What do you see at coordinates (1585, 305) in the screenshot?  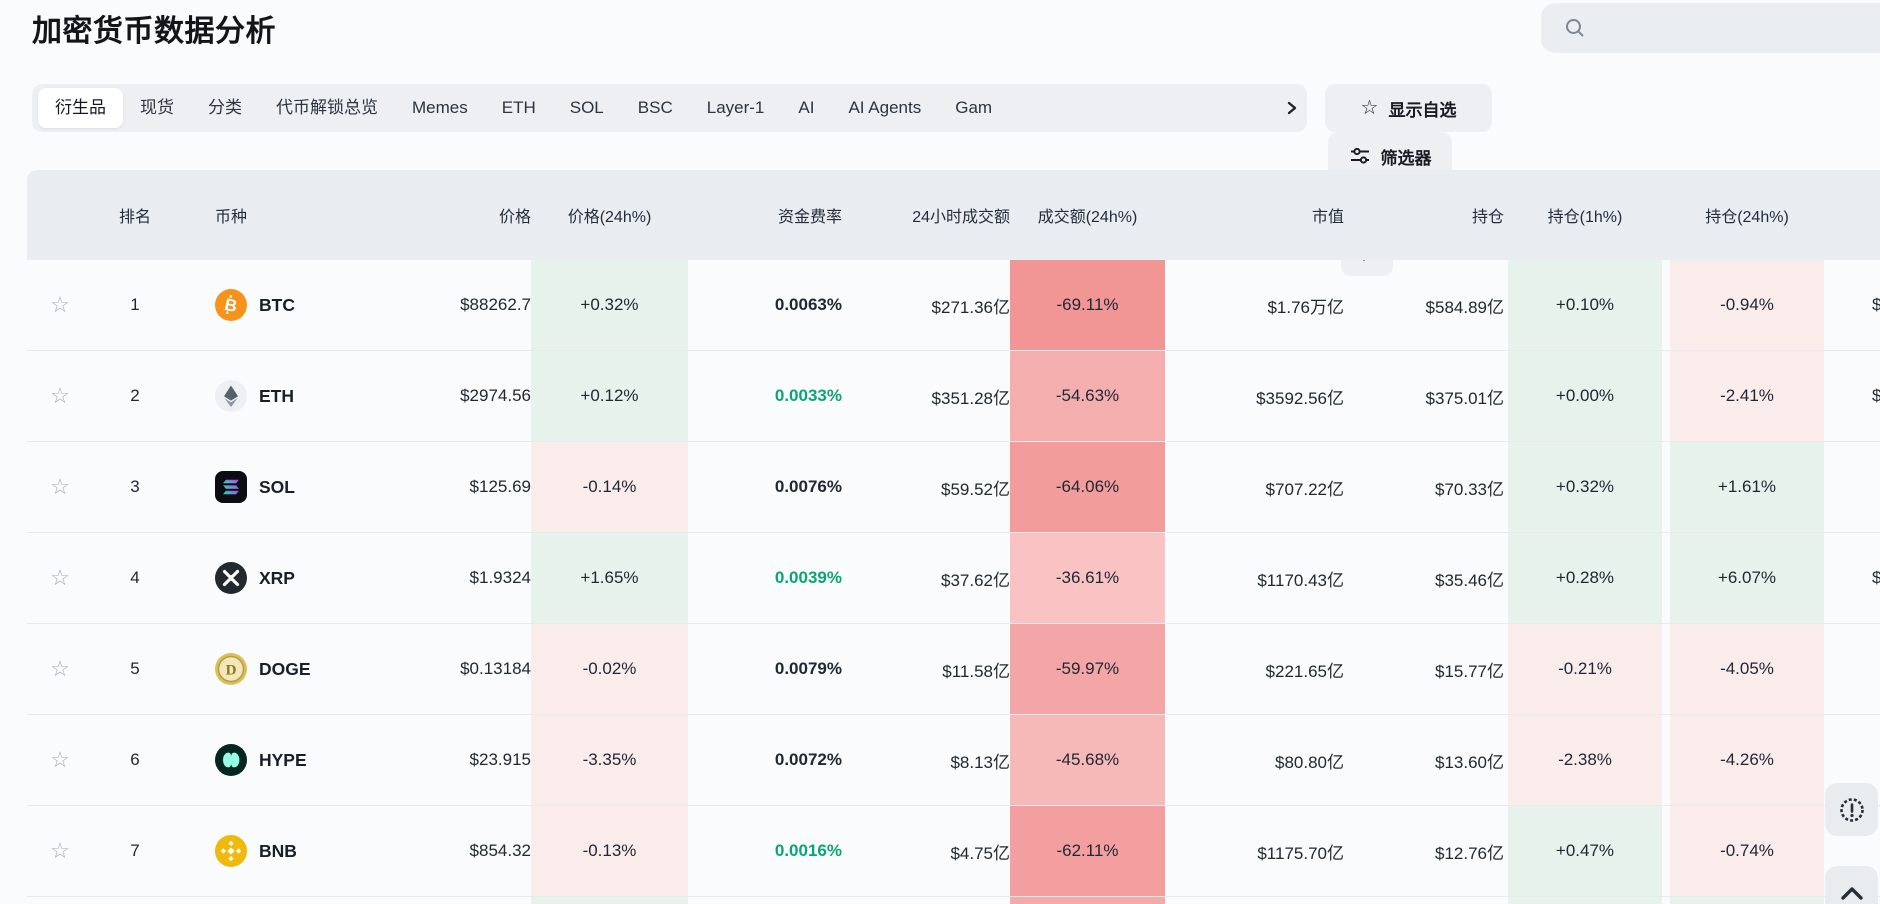 I see `cell-open-interest-change-1h: +0.10%` at bounding box center [1585, 305].